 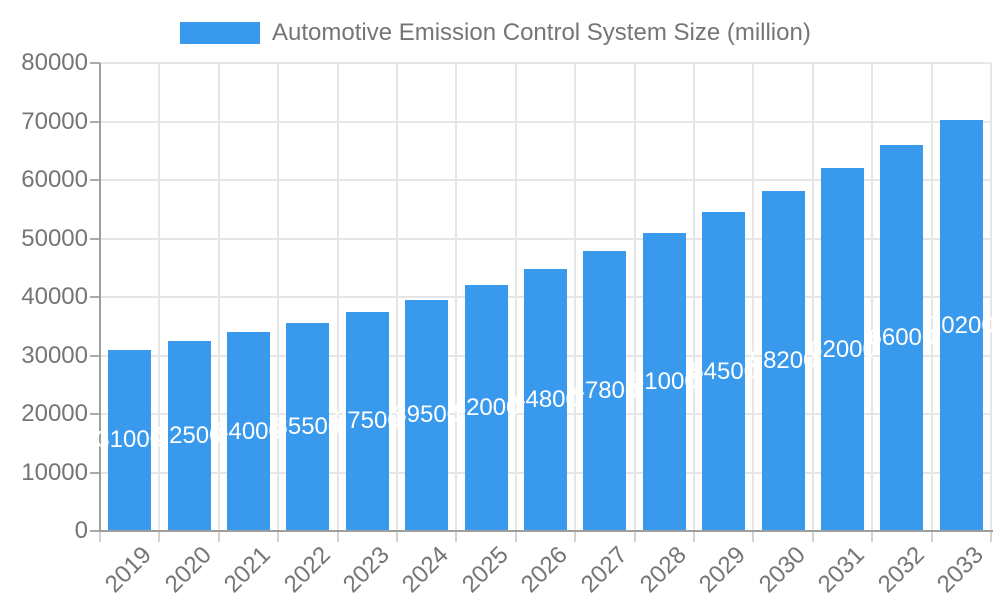 What do you see at coordinates (247, 570) in the screenshot?
I see `x-axis-tick-label: 2021` at bounding box center [247, 570].